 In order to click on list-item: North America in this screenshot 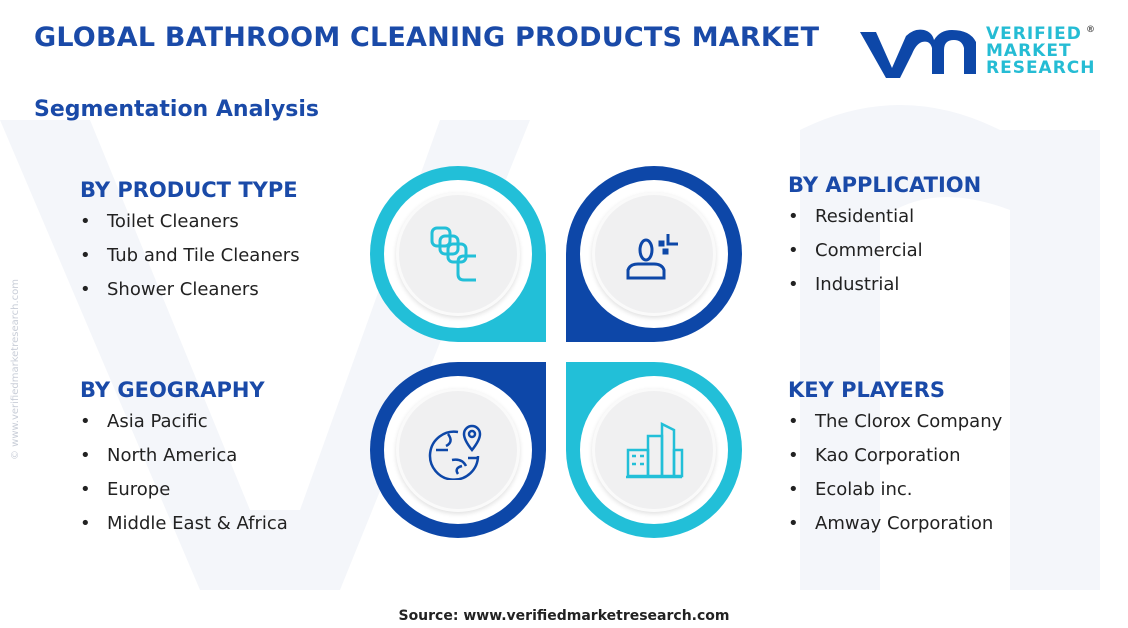, I will do `click(184, 461)`.